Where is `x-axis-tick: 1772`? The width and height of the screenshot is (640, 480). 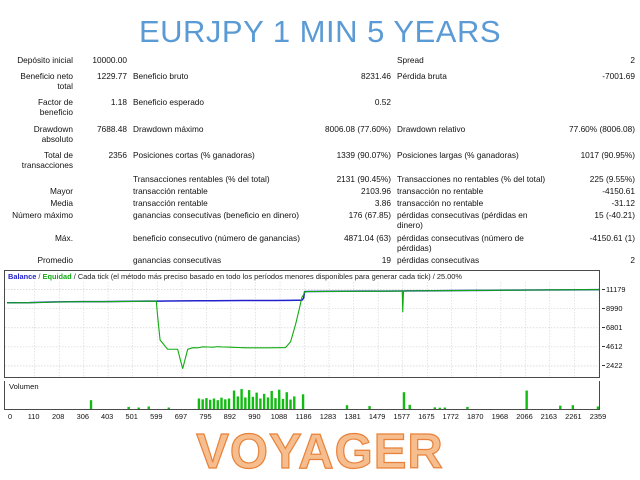
x-axis-tick: 1772 is located at coordinates (450, 416).